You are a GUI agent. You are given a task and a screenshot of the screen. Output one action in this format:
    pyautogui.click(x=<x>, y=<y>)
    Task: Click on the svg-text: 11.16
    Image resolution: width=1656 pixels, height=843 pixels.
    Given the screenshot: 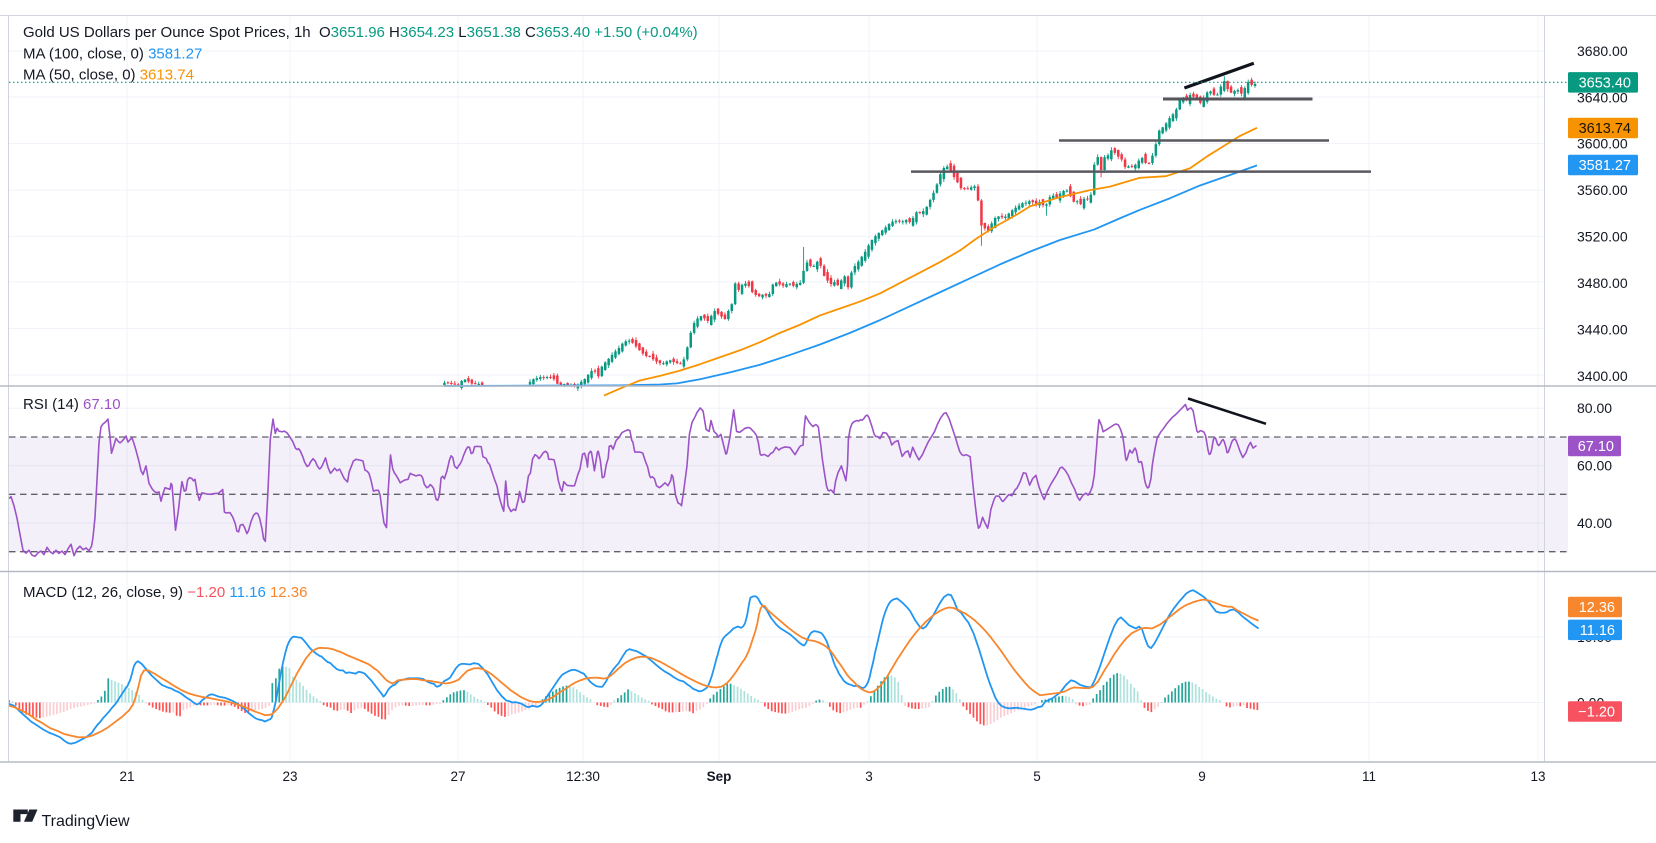 What is the action you would take?
    pyautogui.click(x=1597, y=631)
    